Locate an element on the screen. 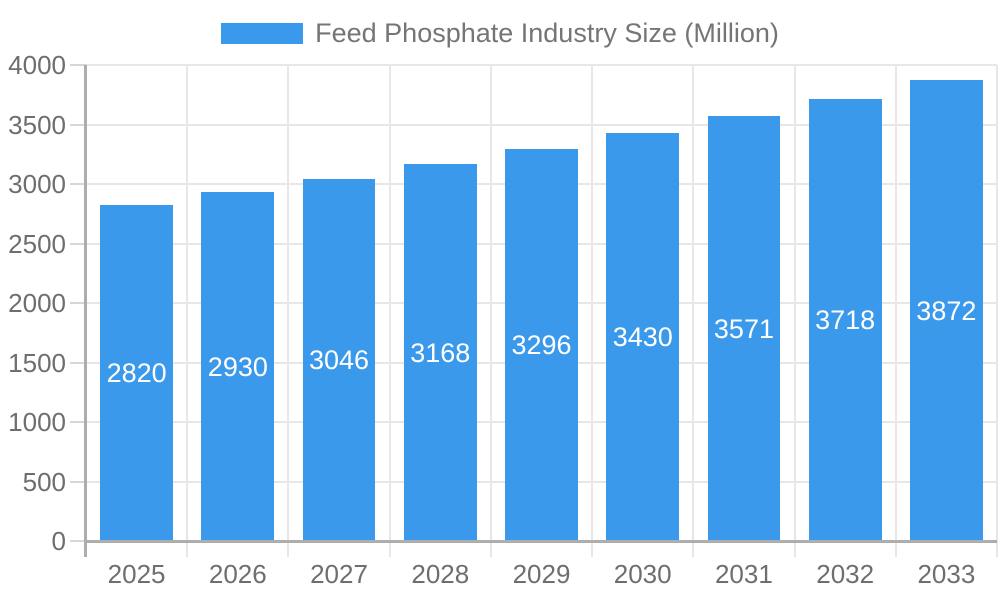  x-tick-label: 2029 is located at coordinates (541, 574).